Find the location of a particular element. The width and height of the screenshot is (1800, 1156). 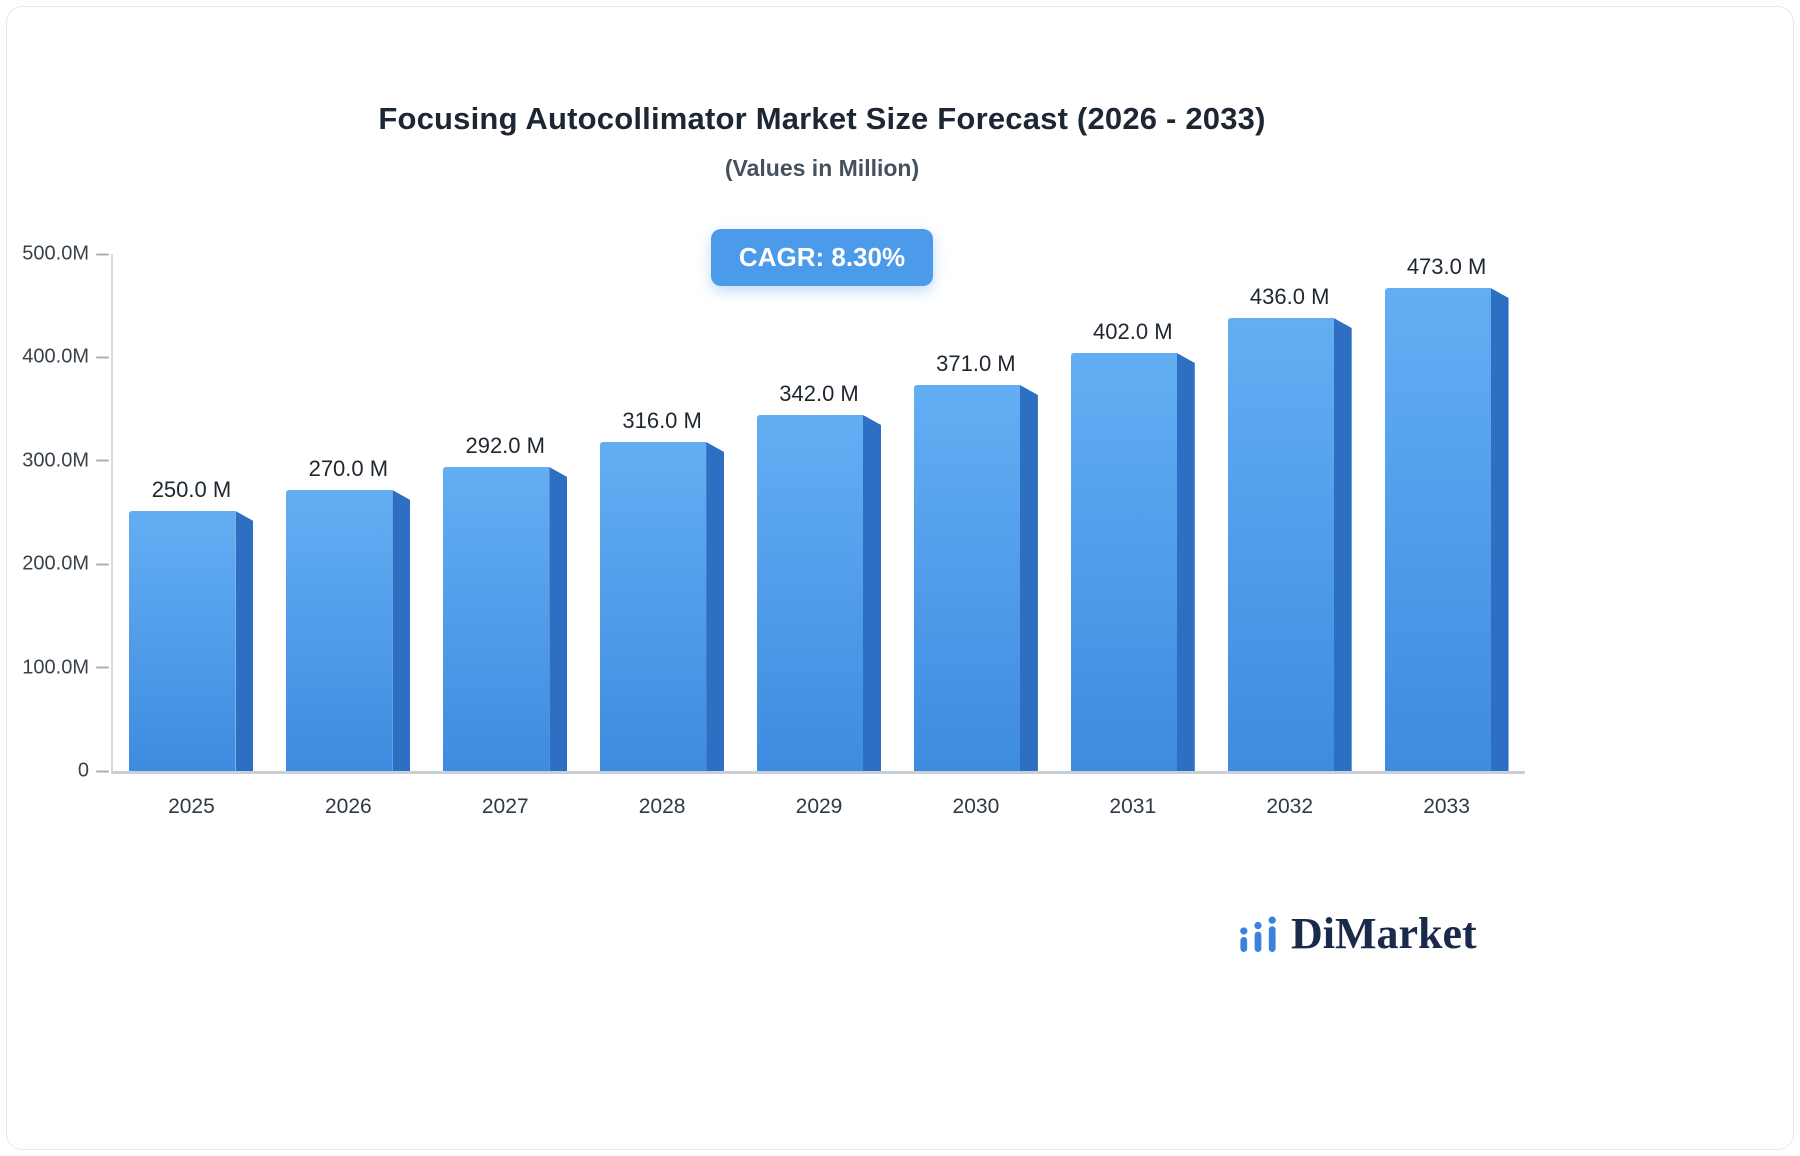

y-tick-label: 0 is located at coordinates (83, 770).